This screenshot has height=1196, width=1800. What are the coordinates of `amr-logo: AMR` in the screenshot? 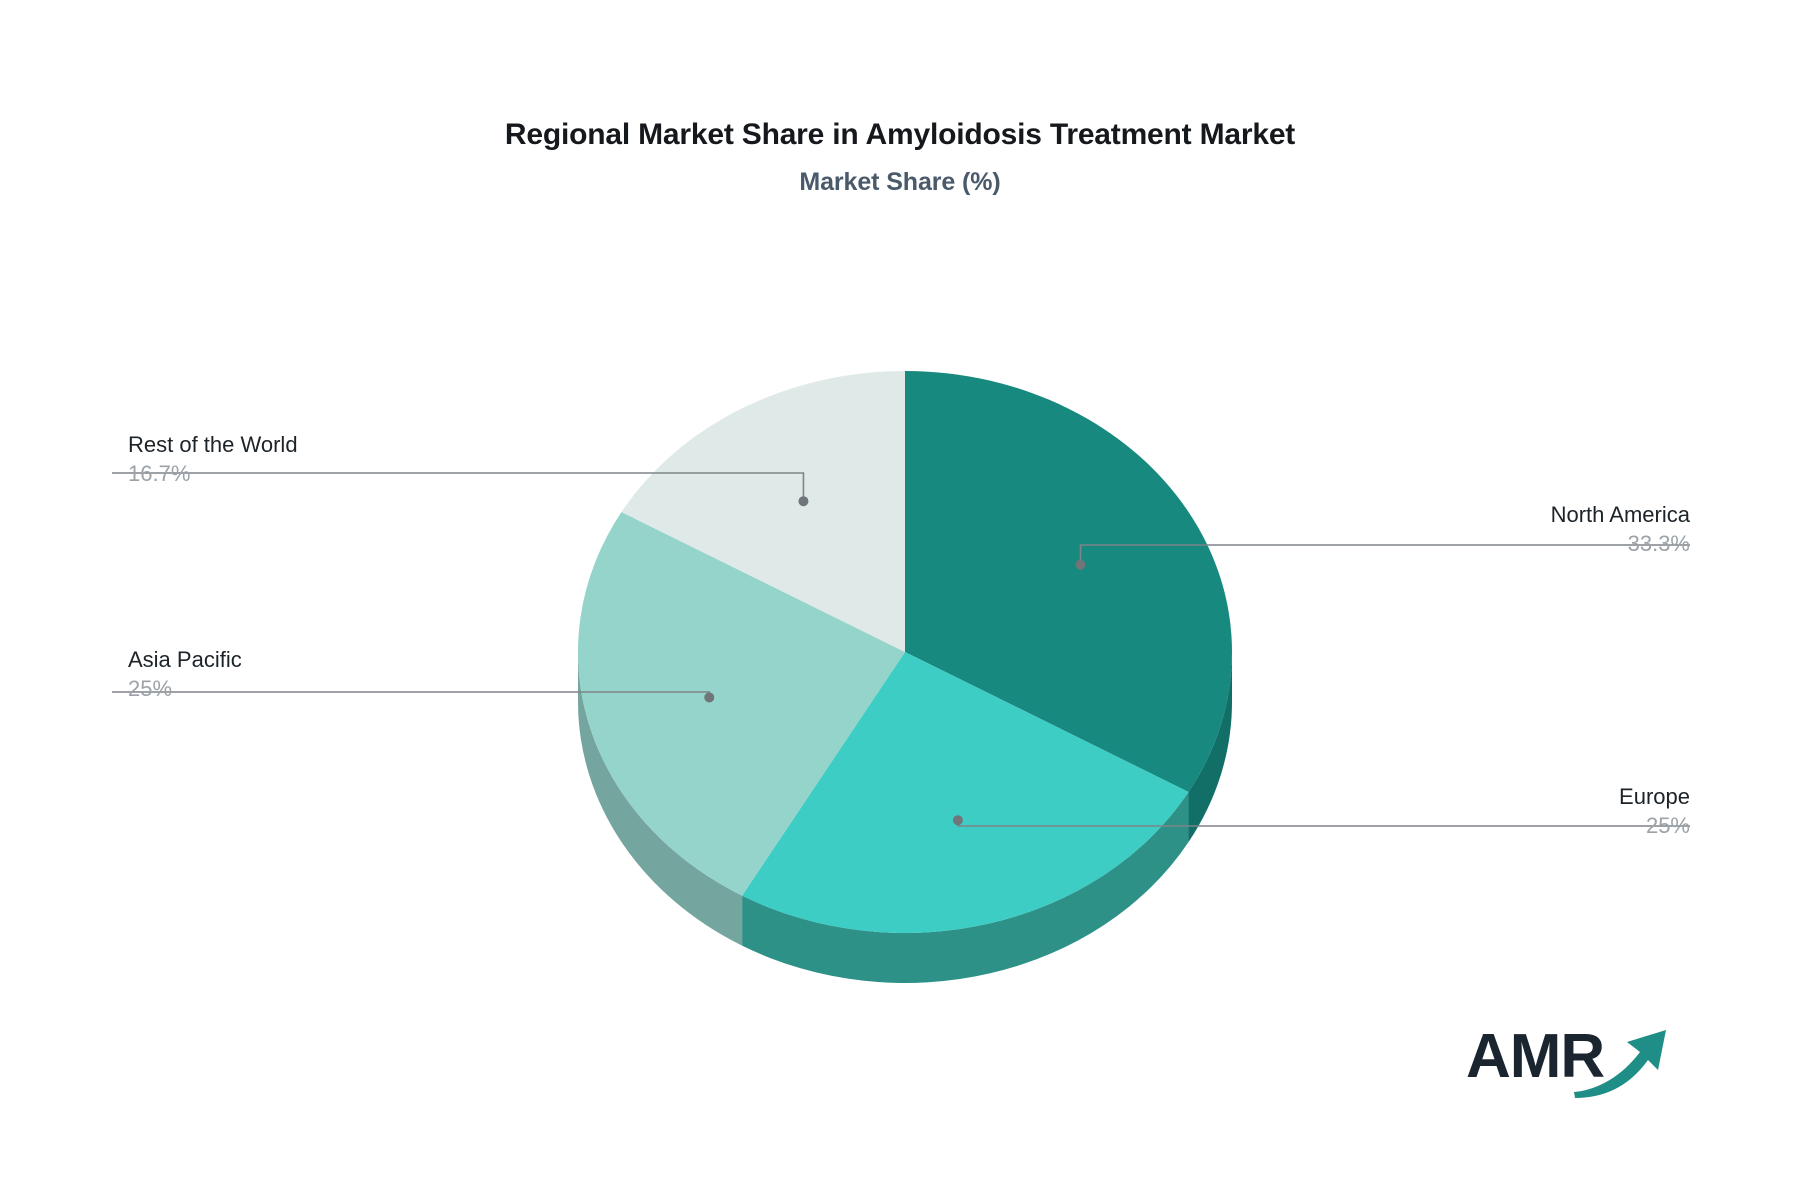 It's located at (1566, 1063).